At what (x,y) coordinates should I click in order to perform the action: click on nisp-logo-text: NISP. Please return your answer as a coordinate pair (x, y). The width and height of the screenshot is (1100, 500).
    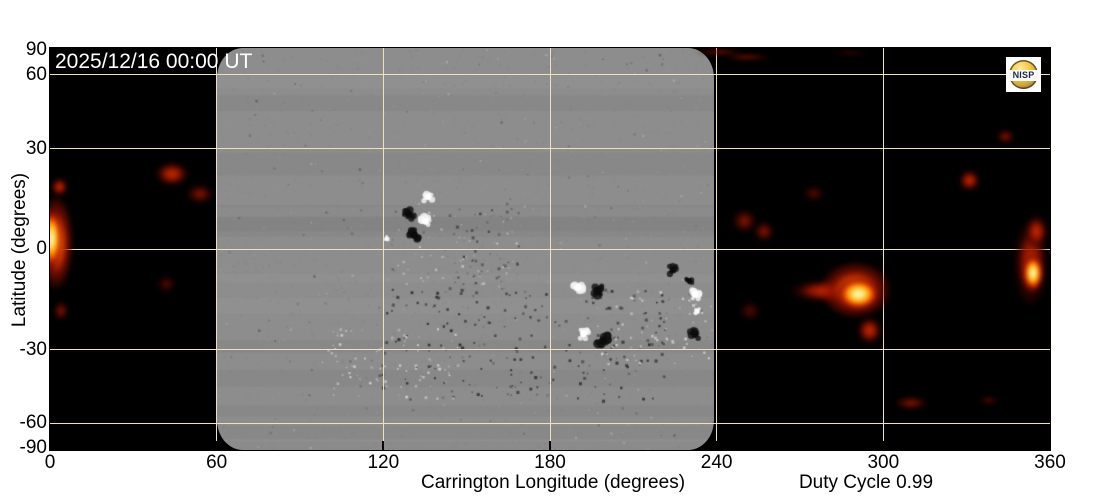
    Looking at the image, I should click on (1023, 75).